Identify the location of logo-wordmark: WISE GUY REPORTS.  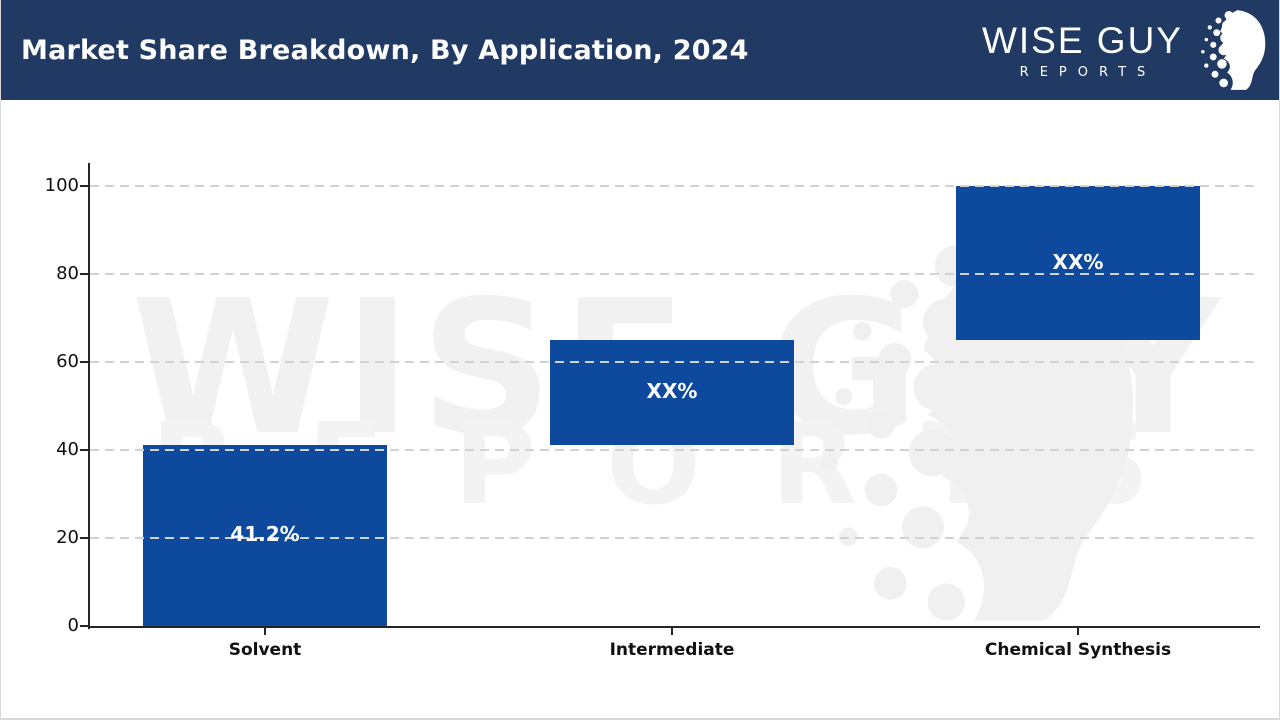
(1082, 50).